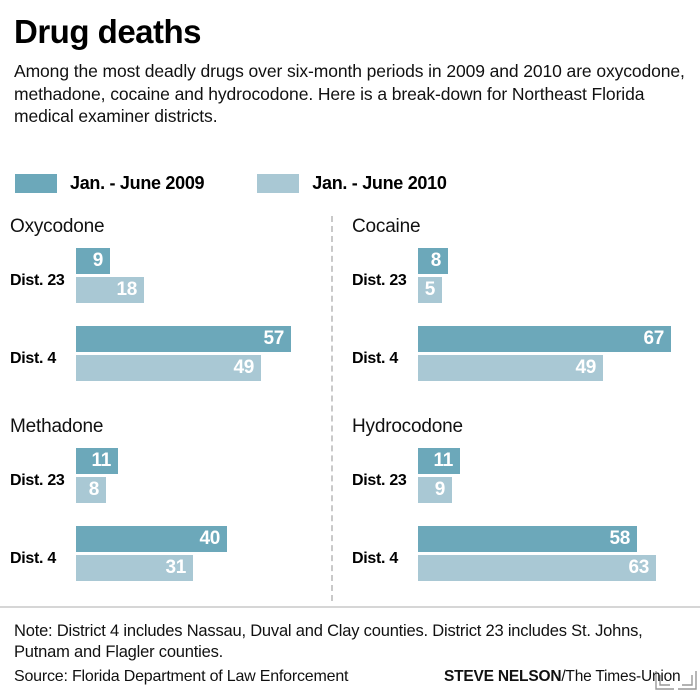  Describe the element at coordinates (379, 183) in the screenshot. I see `legend-label-2010: Jan. - June 2010` at that location.